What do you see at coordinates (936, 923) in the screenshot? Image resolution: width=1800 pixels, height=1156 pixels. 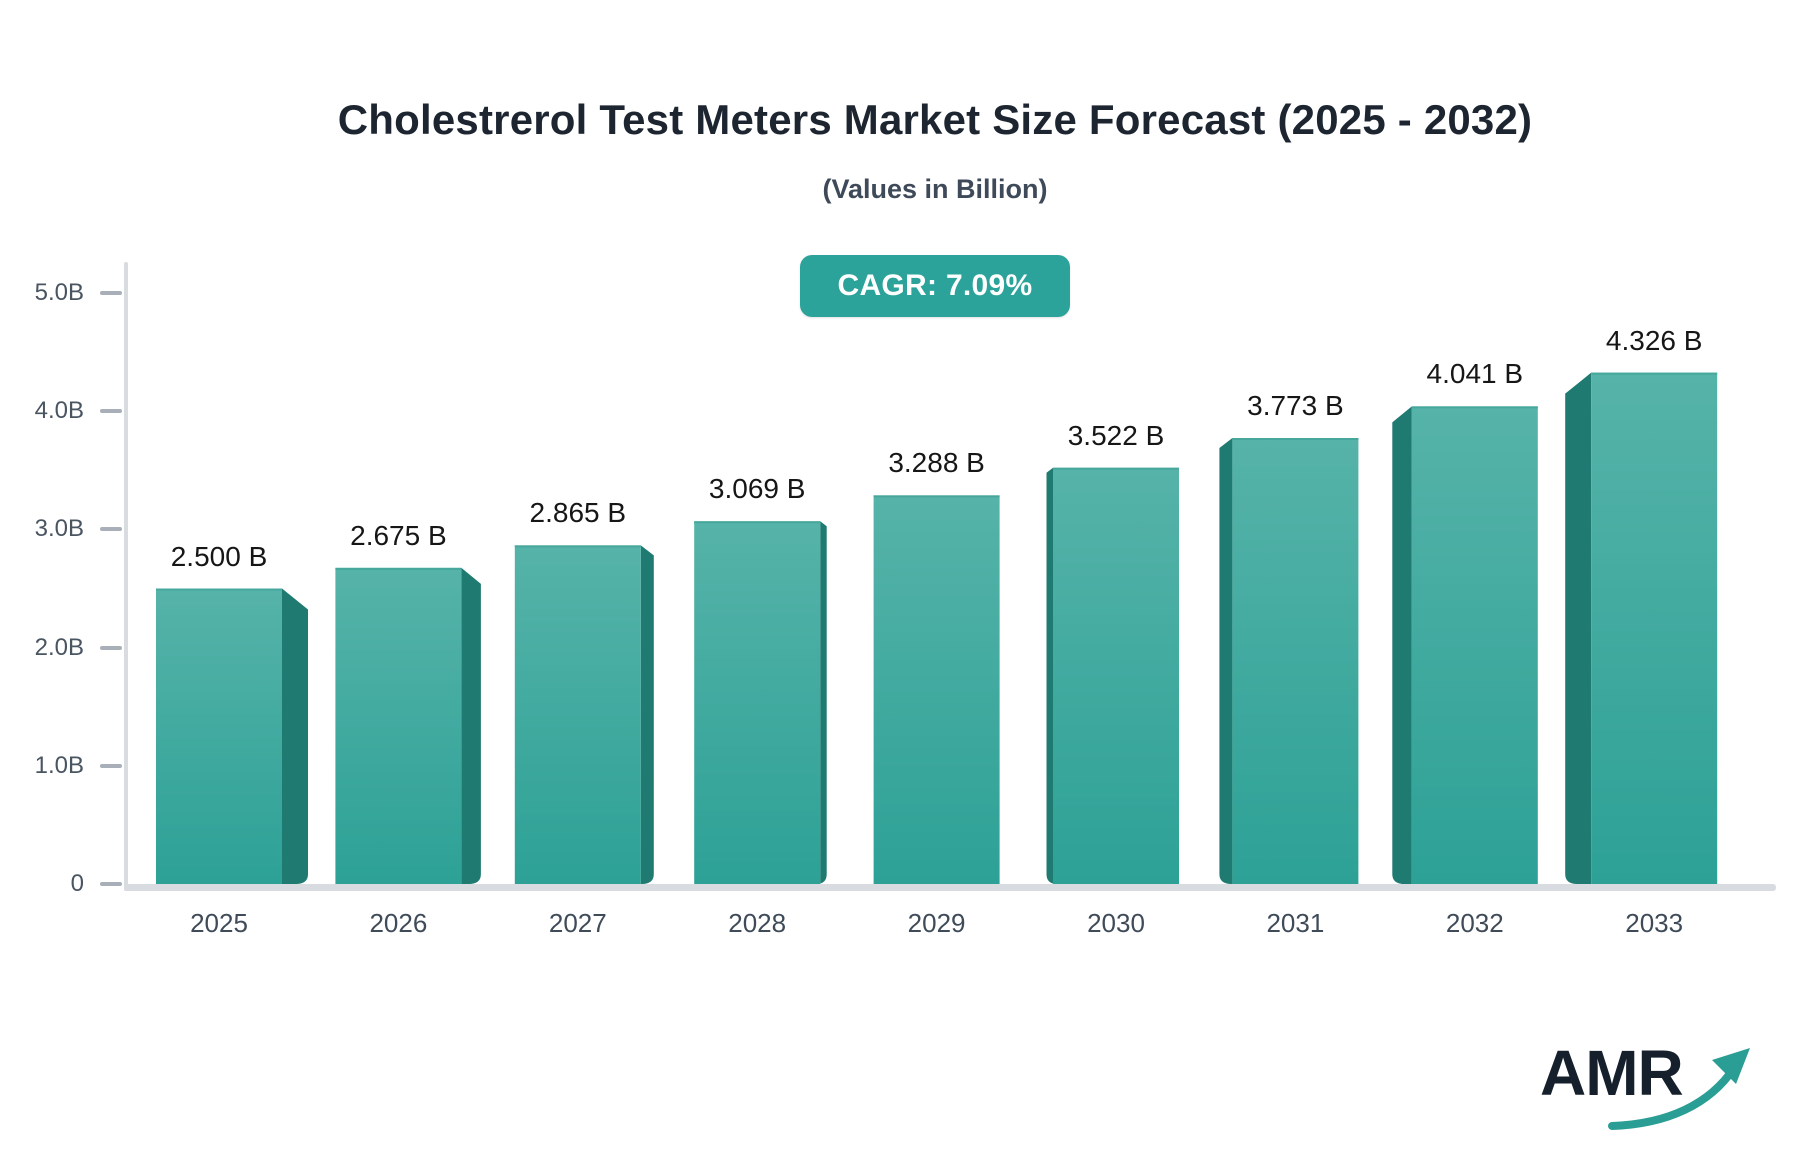 I see `x-axis-label-2029: 2029` at bounding box center [936, 923].